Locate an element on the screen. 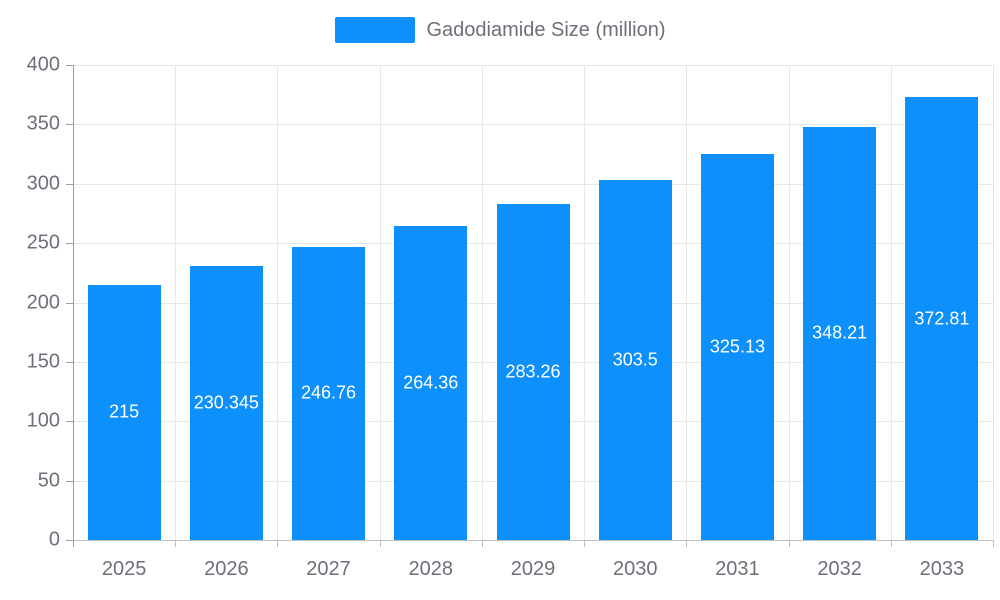 Image resolution: width=1000 pixels, height=600 pixels. bar-2030 is located at coordinates (635, 359).